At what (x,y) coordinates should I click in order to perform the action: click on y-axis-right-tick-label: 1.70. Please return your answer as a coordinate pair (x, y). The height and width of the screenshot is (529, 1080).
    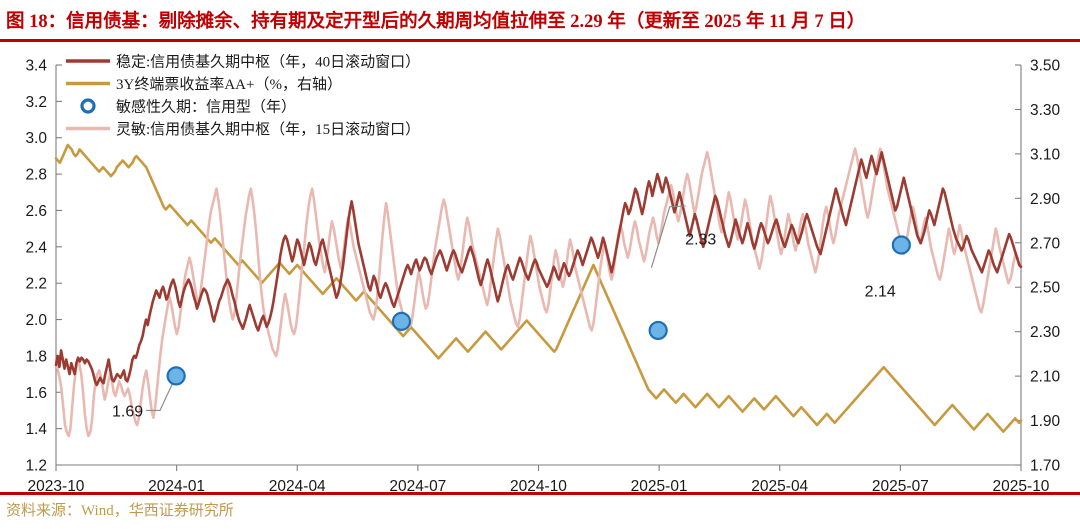
    Looking at the image, I should click on (1045, 466).